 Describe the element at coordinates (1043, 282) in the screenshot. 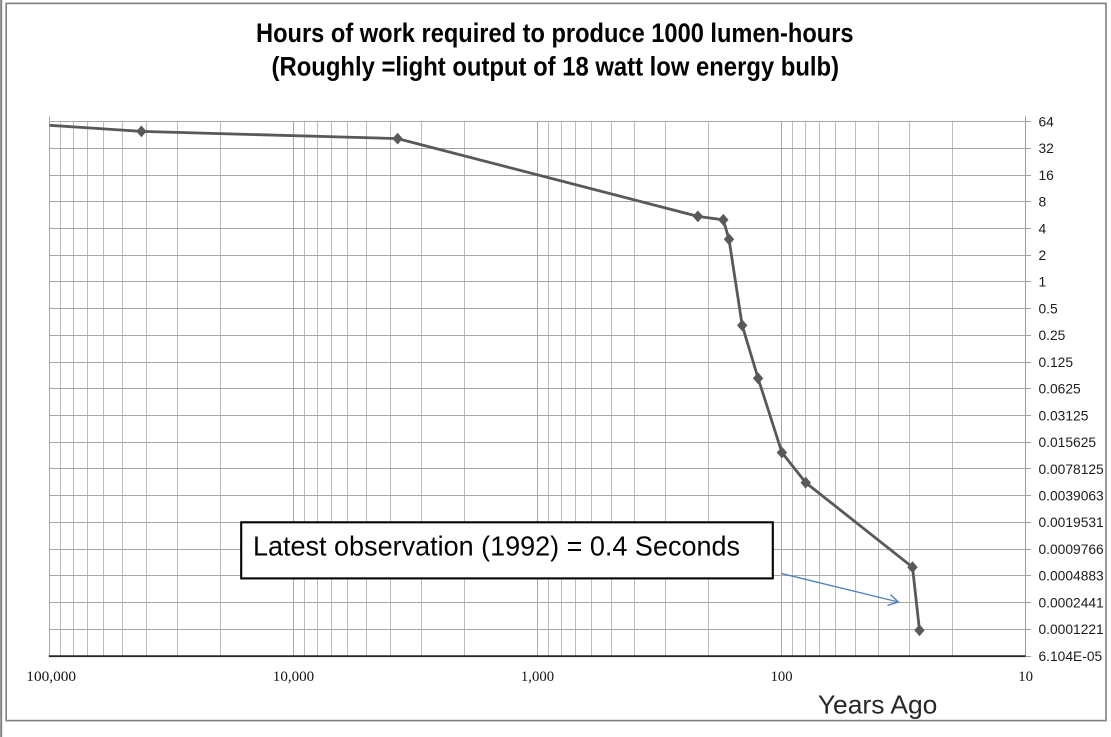

I see `svg-text: 1` at that location.